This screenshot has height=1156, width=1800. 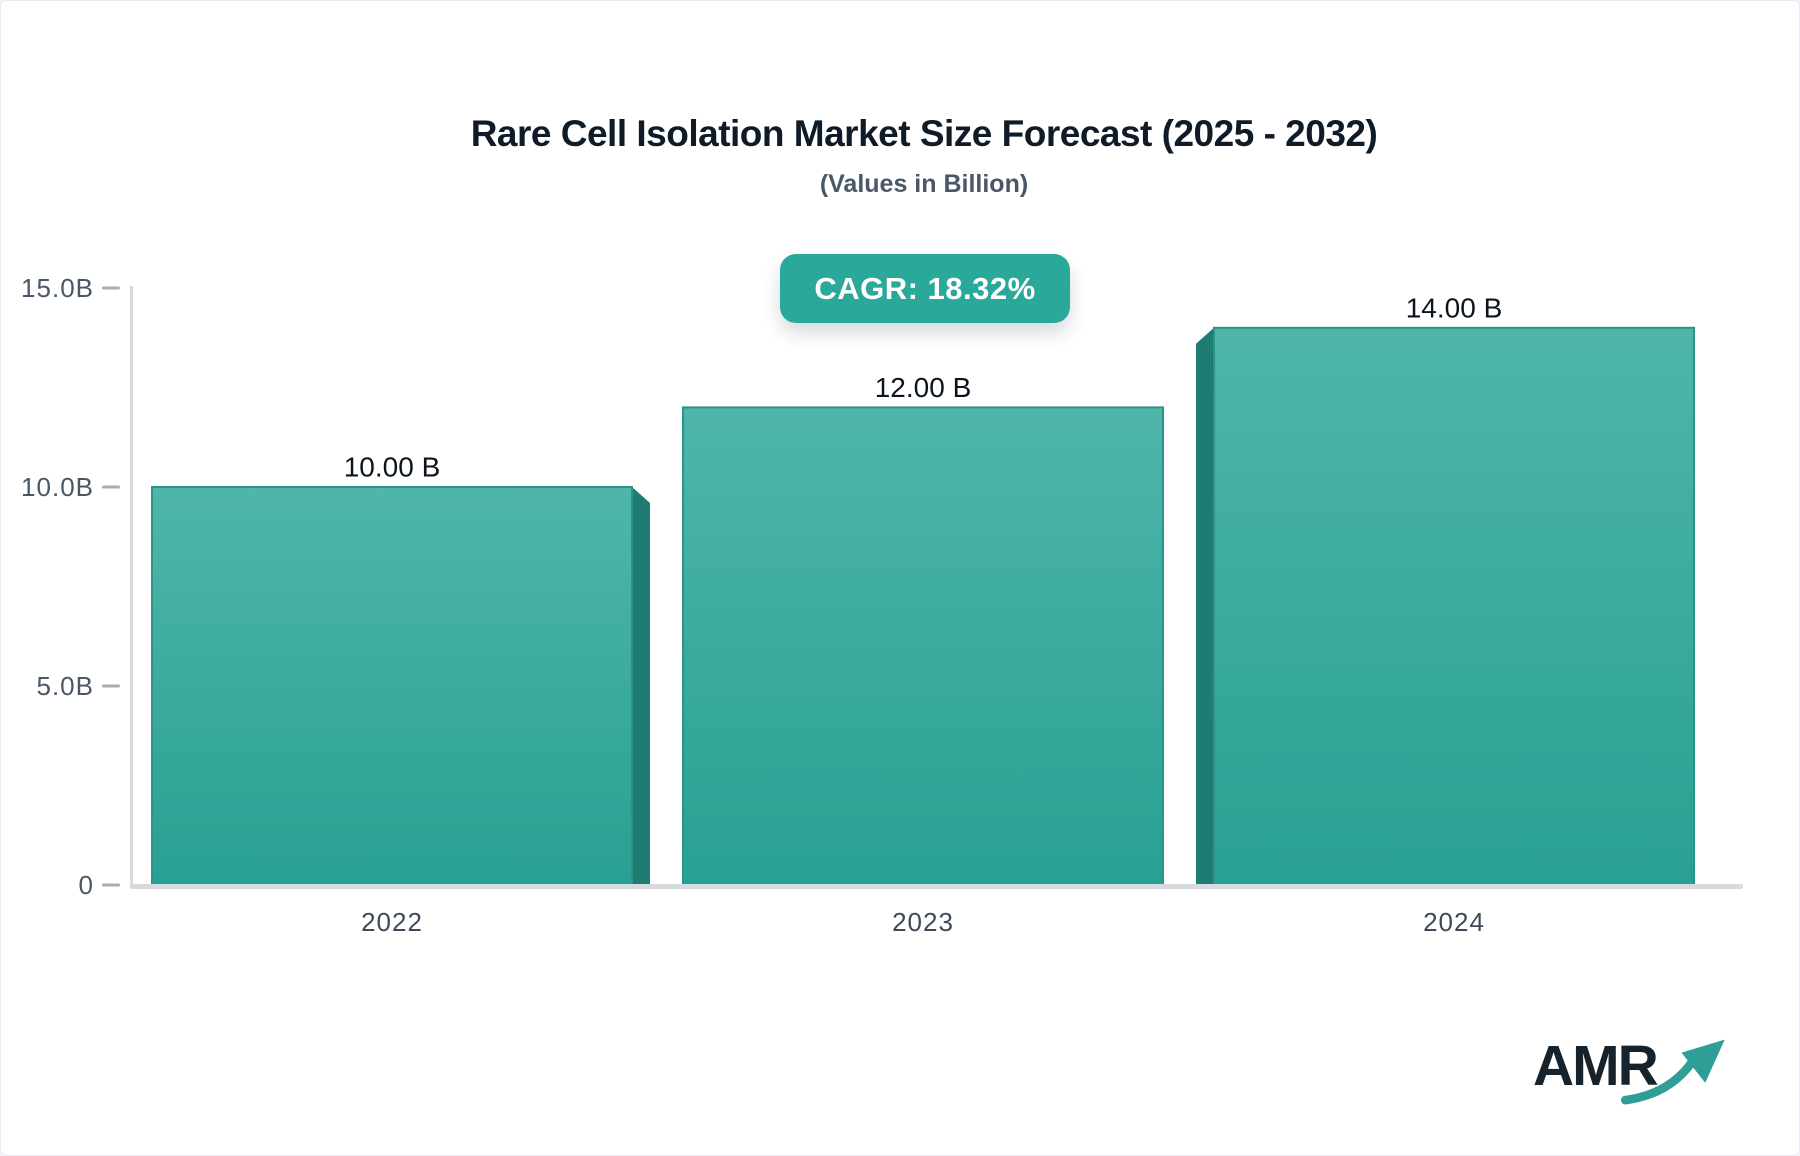 I want to click on x-tick-label-2023: 2023, so click(x=923, y=922).